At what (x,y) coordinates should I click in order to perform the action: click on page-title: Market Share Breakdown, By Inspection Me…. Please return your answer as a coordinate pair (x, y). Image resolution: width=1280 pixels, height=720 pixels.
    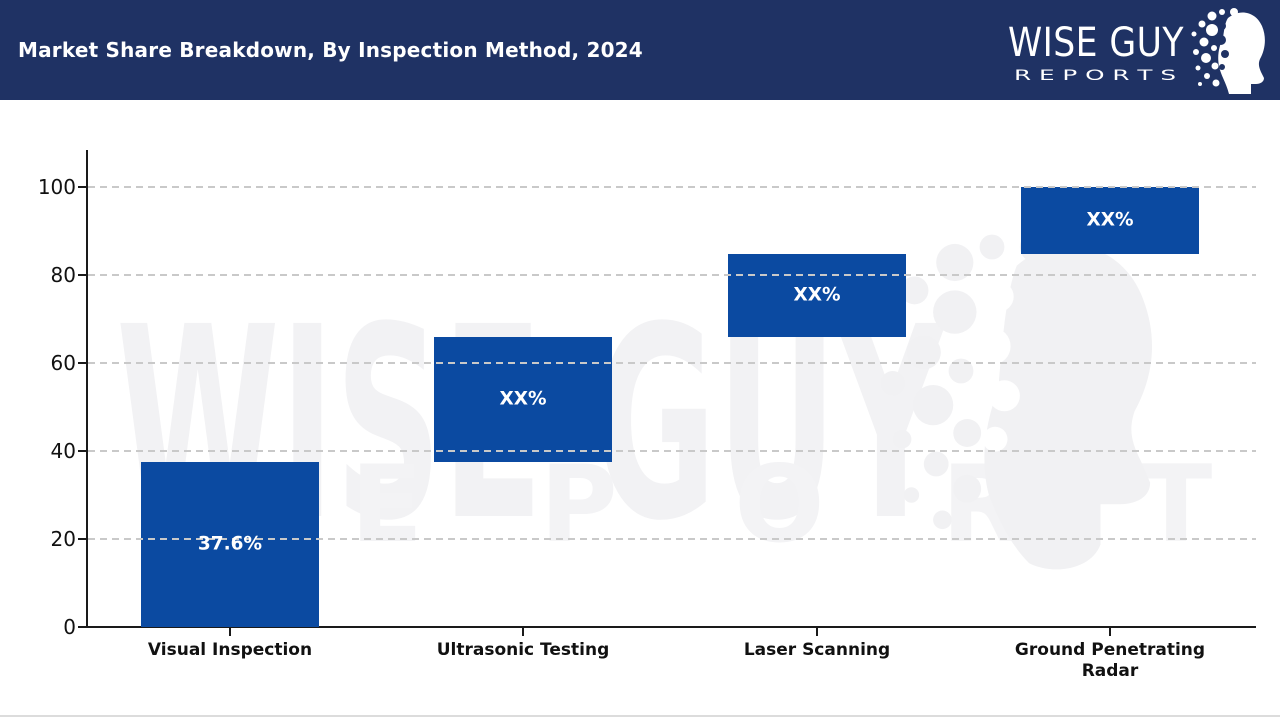
    Looking at the image, I should click on (330, 50).